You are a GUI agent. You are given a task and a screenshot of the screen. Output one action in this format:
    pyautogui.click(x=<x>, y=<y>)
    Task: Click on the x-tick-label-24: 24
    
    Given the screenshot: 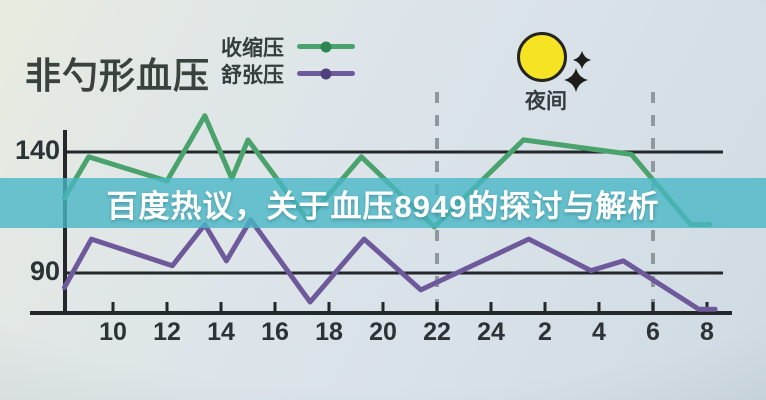 What is the action you would take?
    pyautogui.click(x=491, y=332)
    